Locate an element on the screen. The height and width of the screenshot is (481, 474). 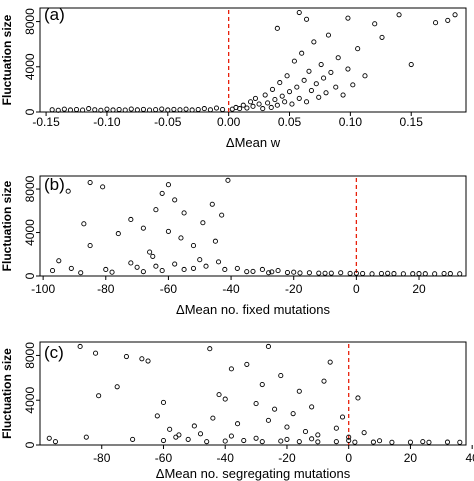
x-axis-label: ΔMean no. fixed mutations is located at coordinates (253, 309).